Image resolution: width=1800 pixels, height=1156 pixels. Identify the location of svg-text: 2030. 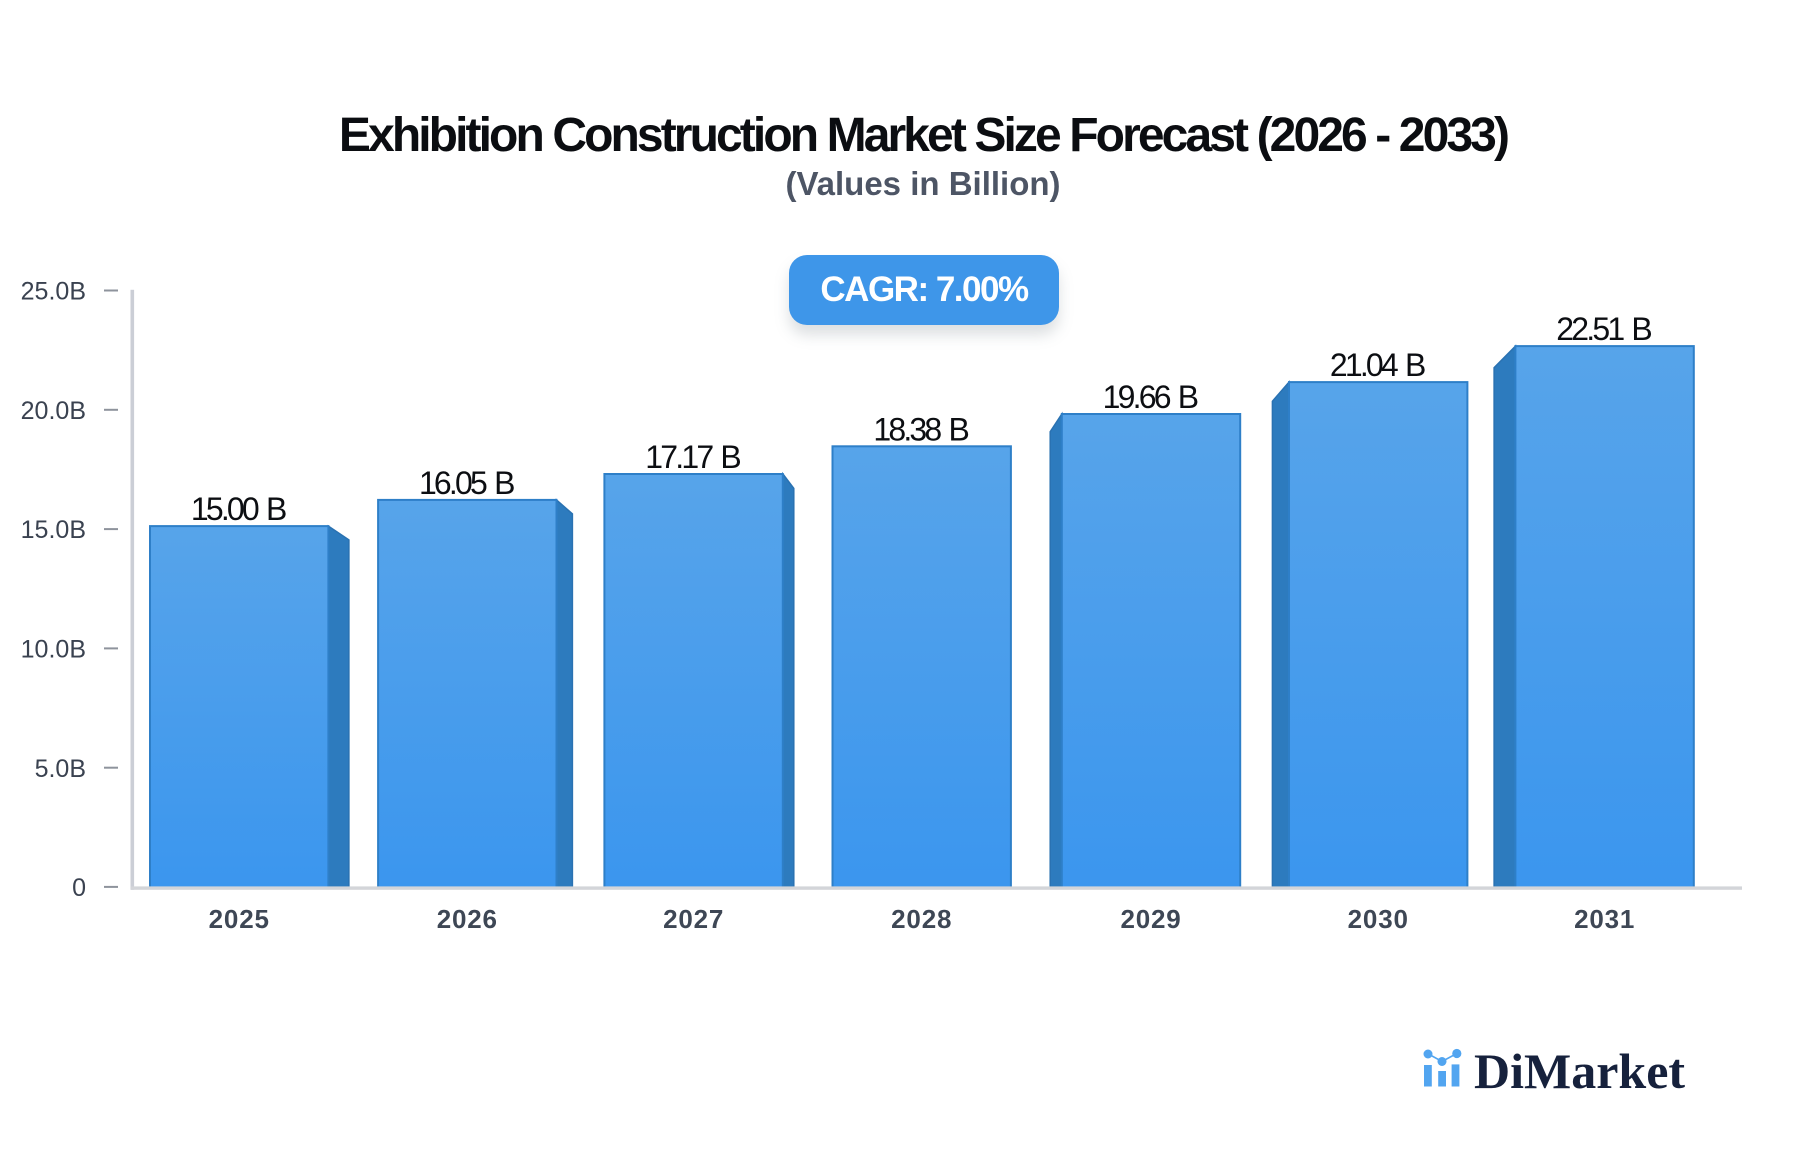
(1378, 919).